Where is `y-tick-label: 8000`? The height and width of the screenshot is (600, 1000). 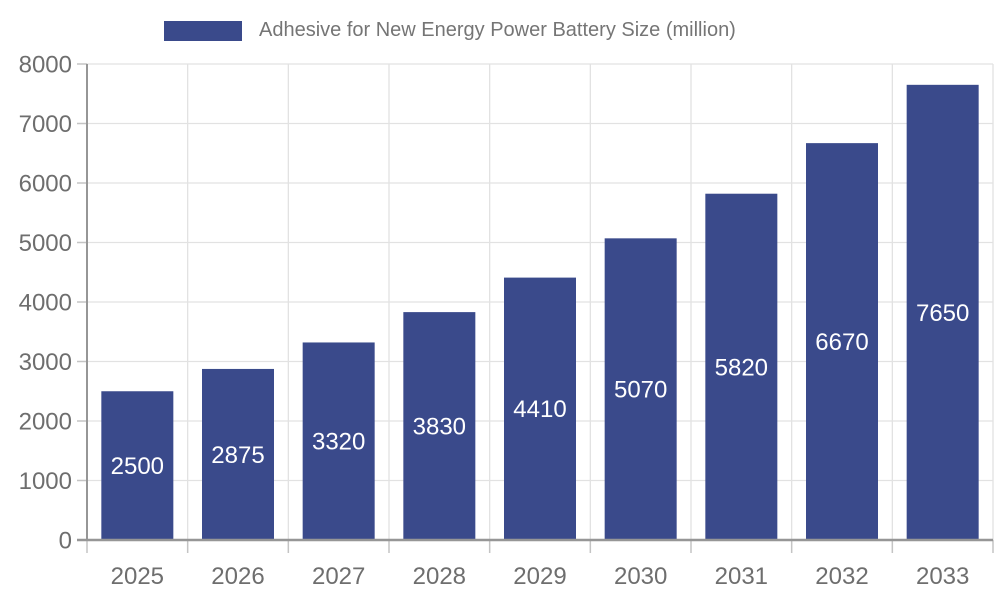 y-tick-label: 8000 is located at coordinates (45, 64).